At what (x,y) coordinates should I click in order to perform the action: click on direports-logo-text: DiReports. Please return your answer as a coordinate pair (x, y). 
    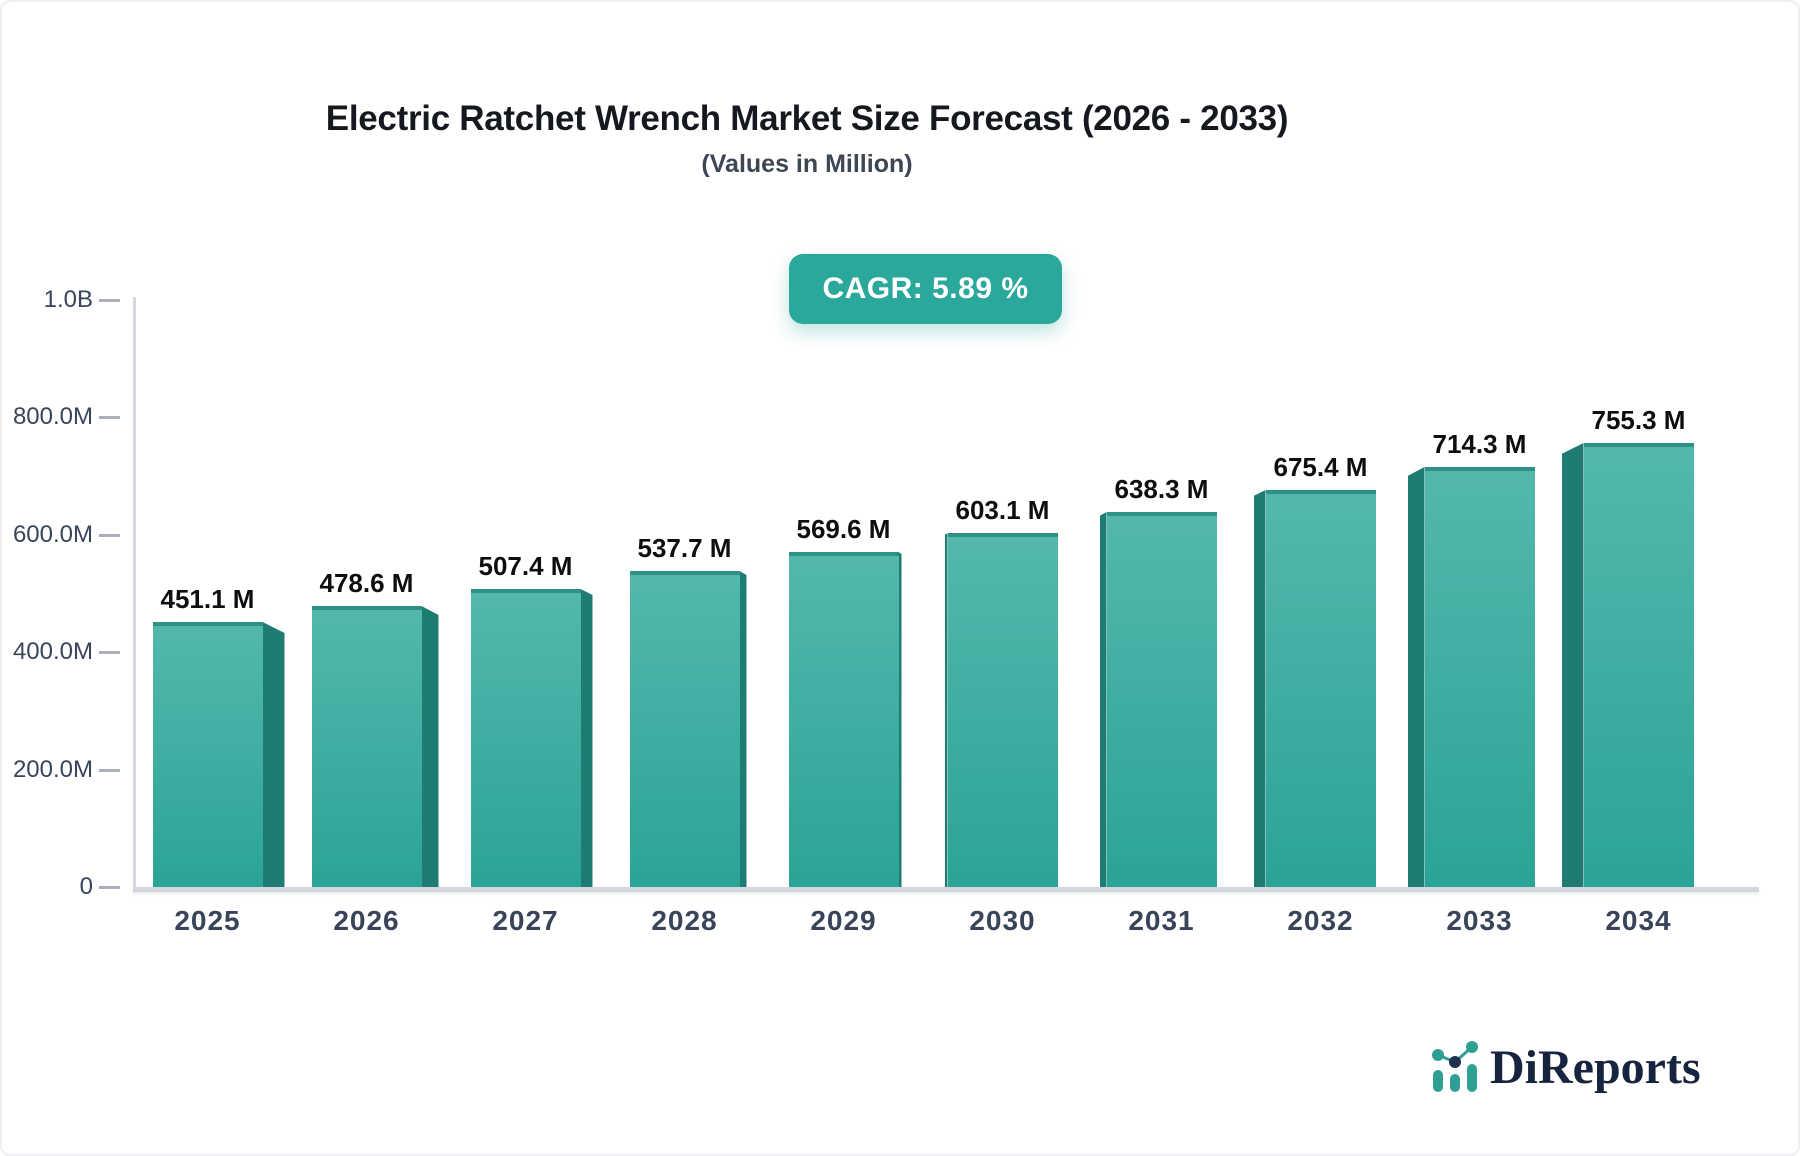
    Looking at the image, I should click on (1595, 1067).